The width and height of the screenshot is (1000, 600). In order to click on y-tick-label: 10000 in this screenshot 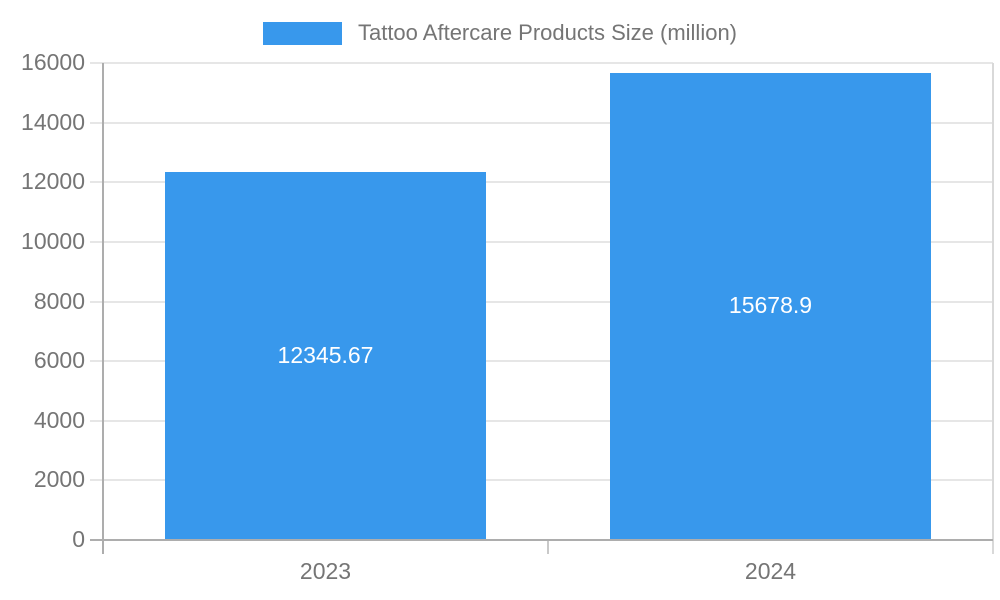, I will do `click(53, 240)`.